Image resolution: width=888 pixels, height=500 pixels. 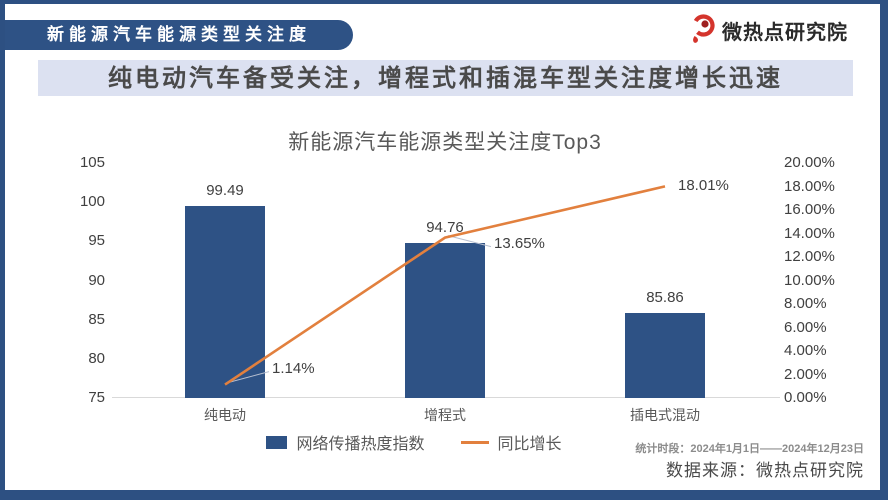 I want to click on right-axis-tick: 14.00%, so click(x=809, y=233).